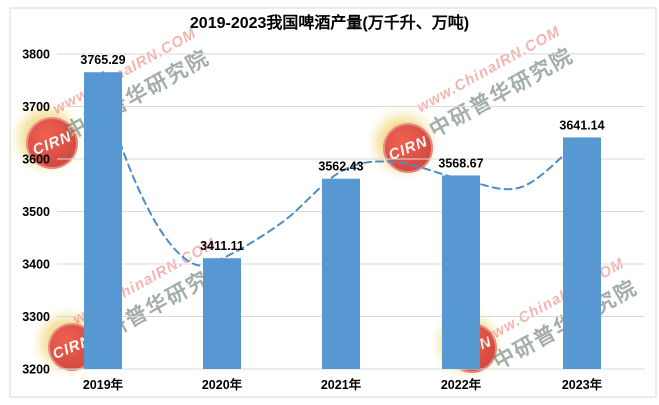  What do you see at coordinates (329, 23) in the screenshot?
I see `chart-title: 2019-2023我国啤酒产量(万千升、万吨)` at bounding box center [329, 23].